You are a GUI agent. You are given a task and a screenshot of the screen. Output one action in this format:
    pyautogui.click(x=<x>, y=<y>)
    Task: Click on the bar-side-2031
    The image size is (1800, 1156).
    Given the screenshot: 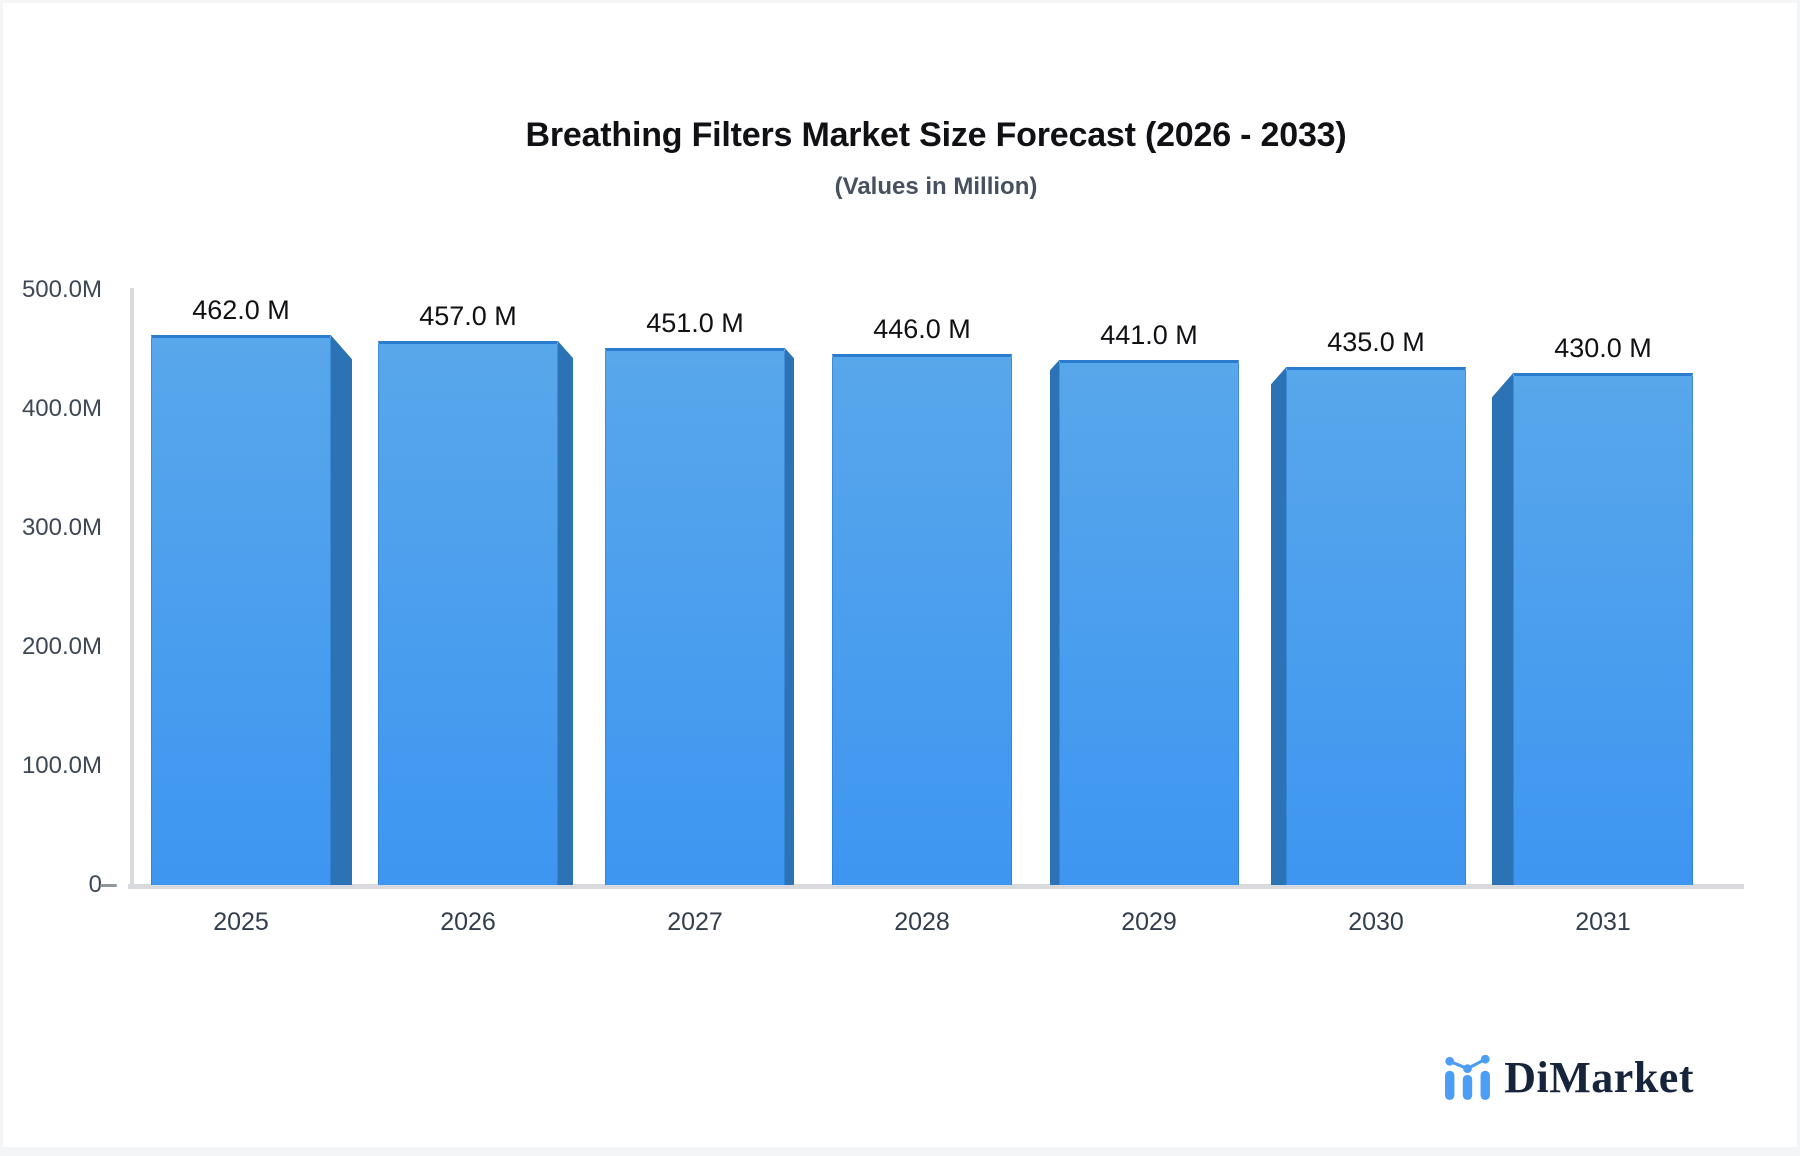 What is the action you would take?
    pyautogui.click(x=1502, y=629)
    